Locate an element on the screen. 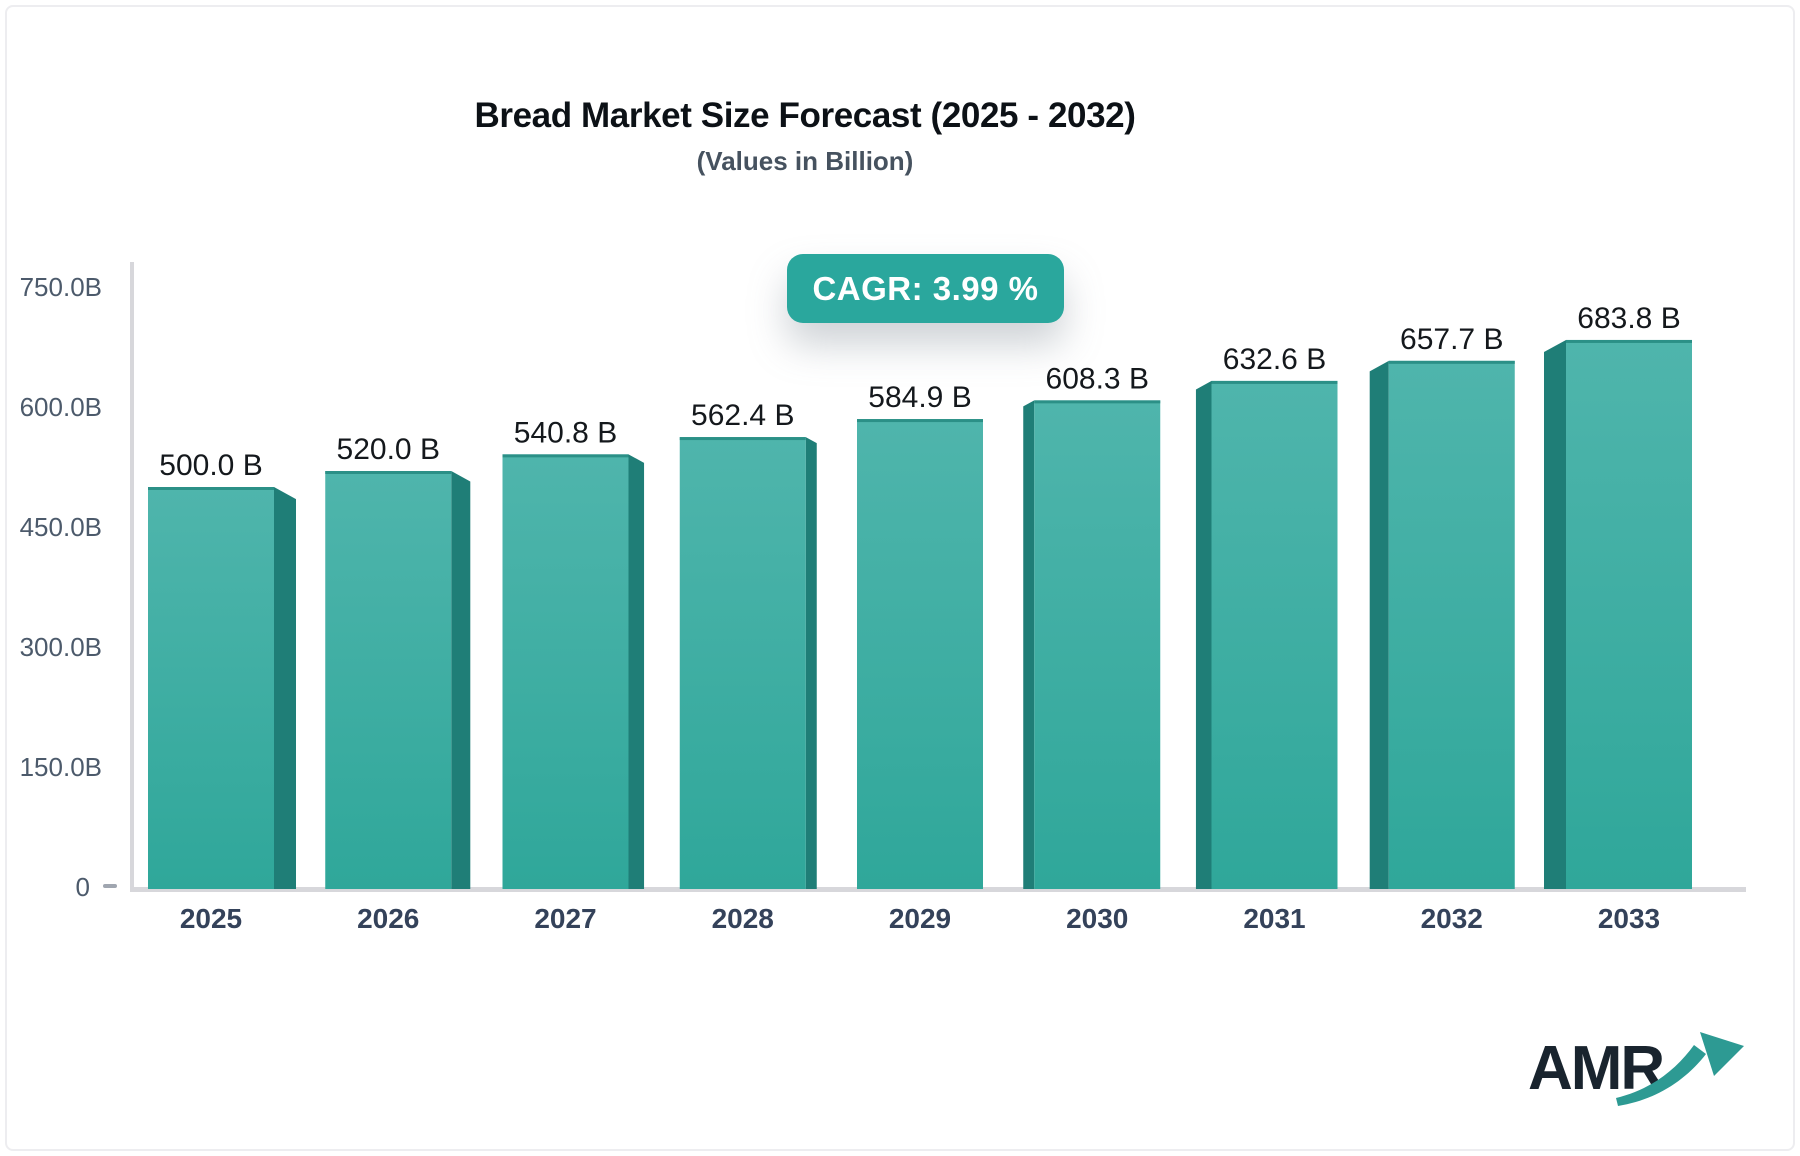  bar-value-label: 562.4 B is located at coordinates (742, 415).